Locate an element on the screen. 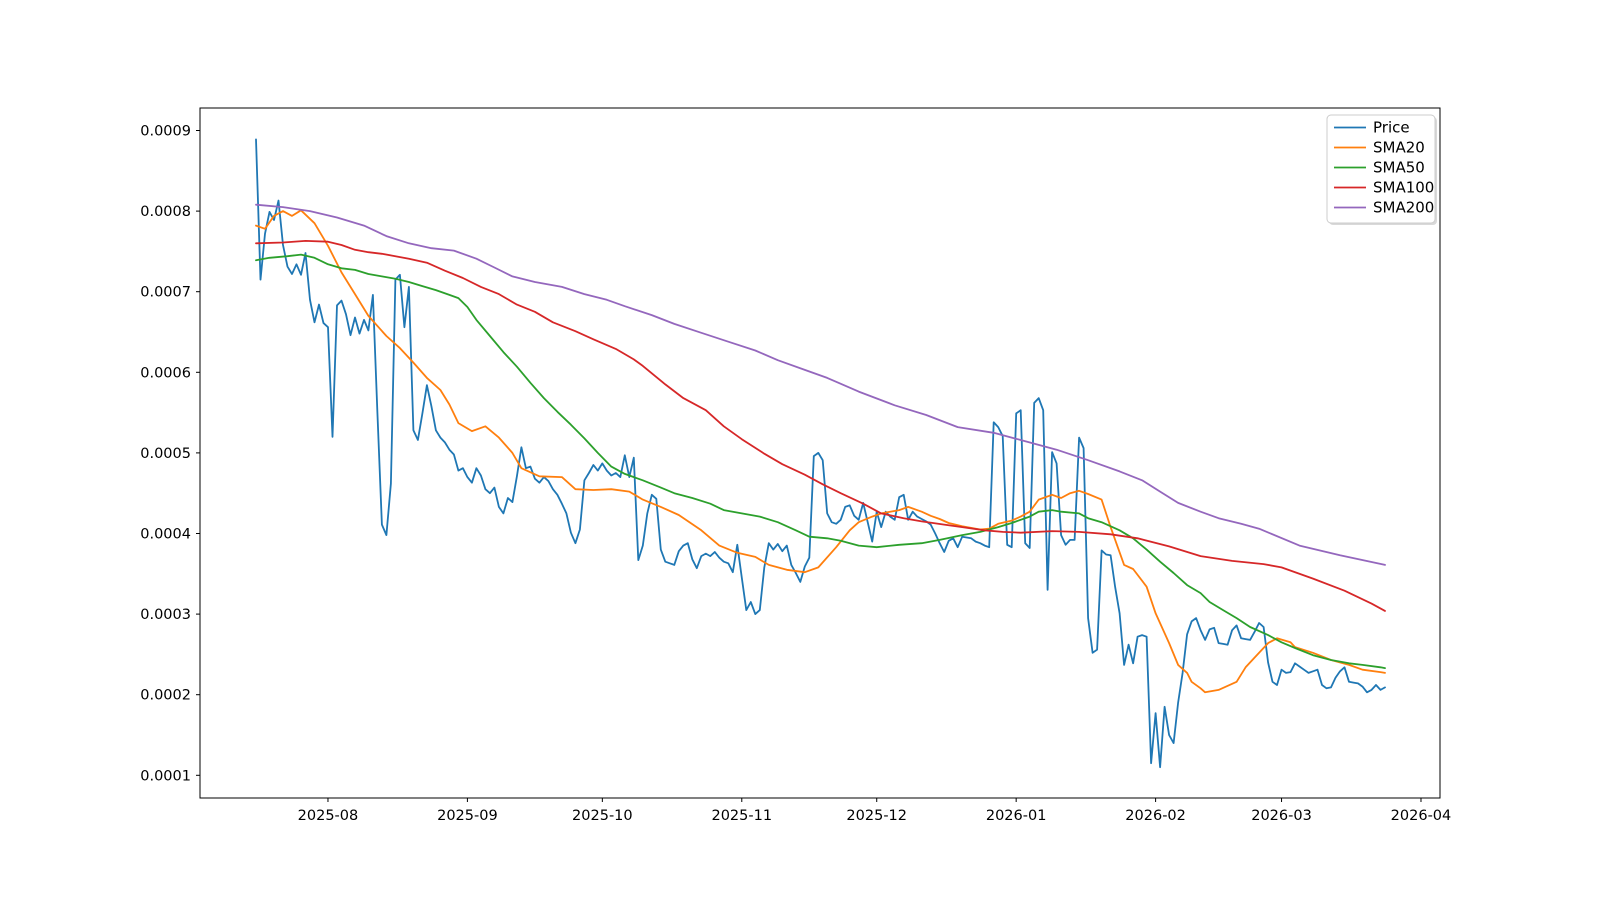 The width and height of the screenshot is (1600, 904). legend-label-sma20: SMA20 is located at coordinates (1399, 148).